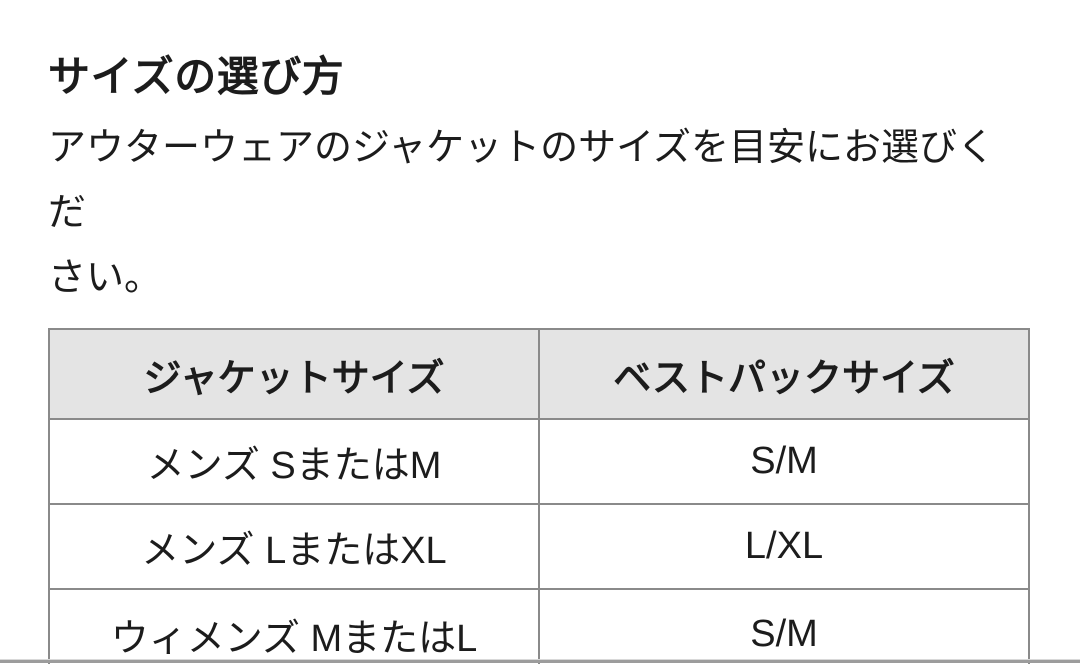 The width and height of the screenshot is (1080, 664). What do you see at coordinates (540, 661) in the screenshot?
I see `bottom-divider` at bounding box center [540, 661].